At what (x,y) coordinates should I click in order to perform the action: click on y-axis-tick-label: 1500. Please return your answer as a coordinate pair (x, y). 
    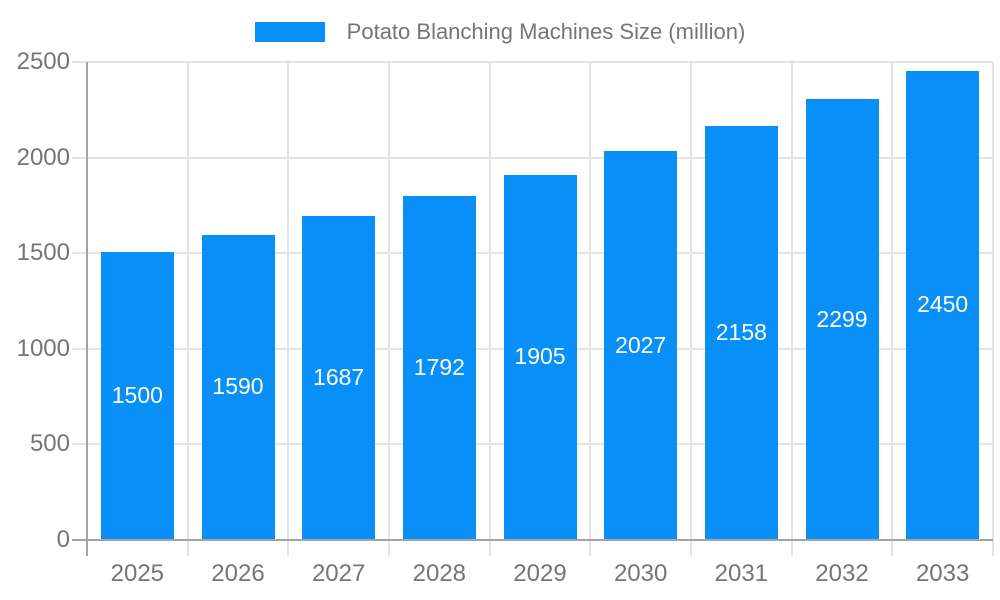
    Looking at the image, I should click on (43, 253).